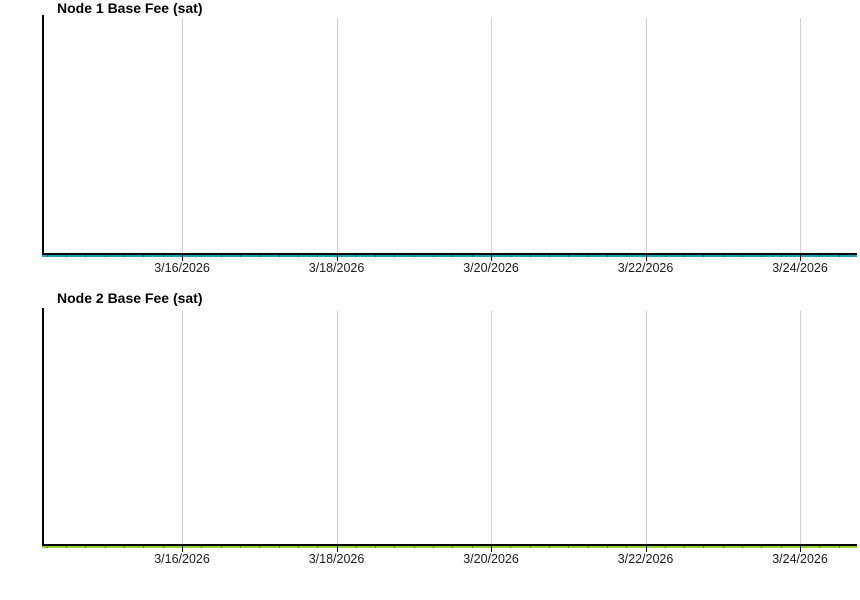  Describe the element at coordinates (130, 298) in the screenshot. I see `chart-title-node2: Node 2 Base Fee (sat)` at that location.